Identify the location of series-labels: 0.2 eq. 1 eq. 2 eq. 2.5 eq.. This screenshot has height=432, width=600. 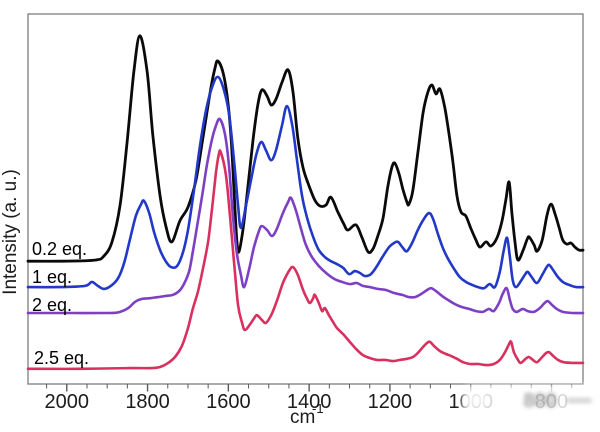
(60, 303).